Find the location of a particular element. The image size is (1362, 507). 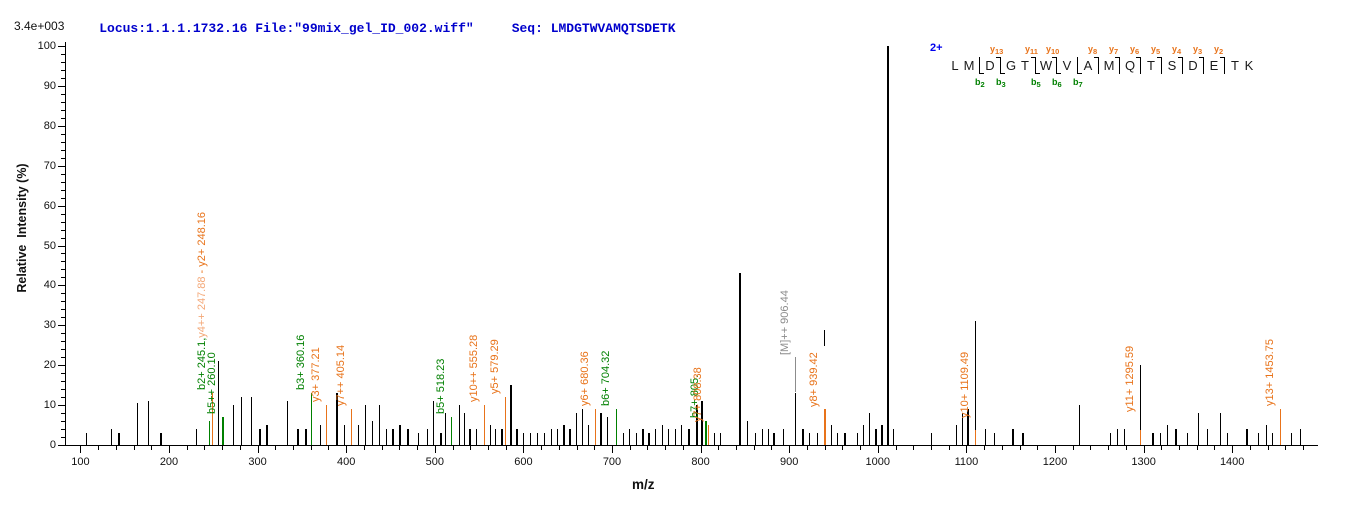

x-axis-line is located at coordinates (691, 445).